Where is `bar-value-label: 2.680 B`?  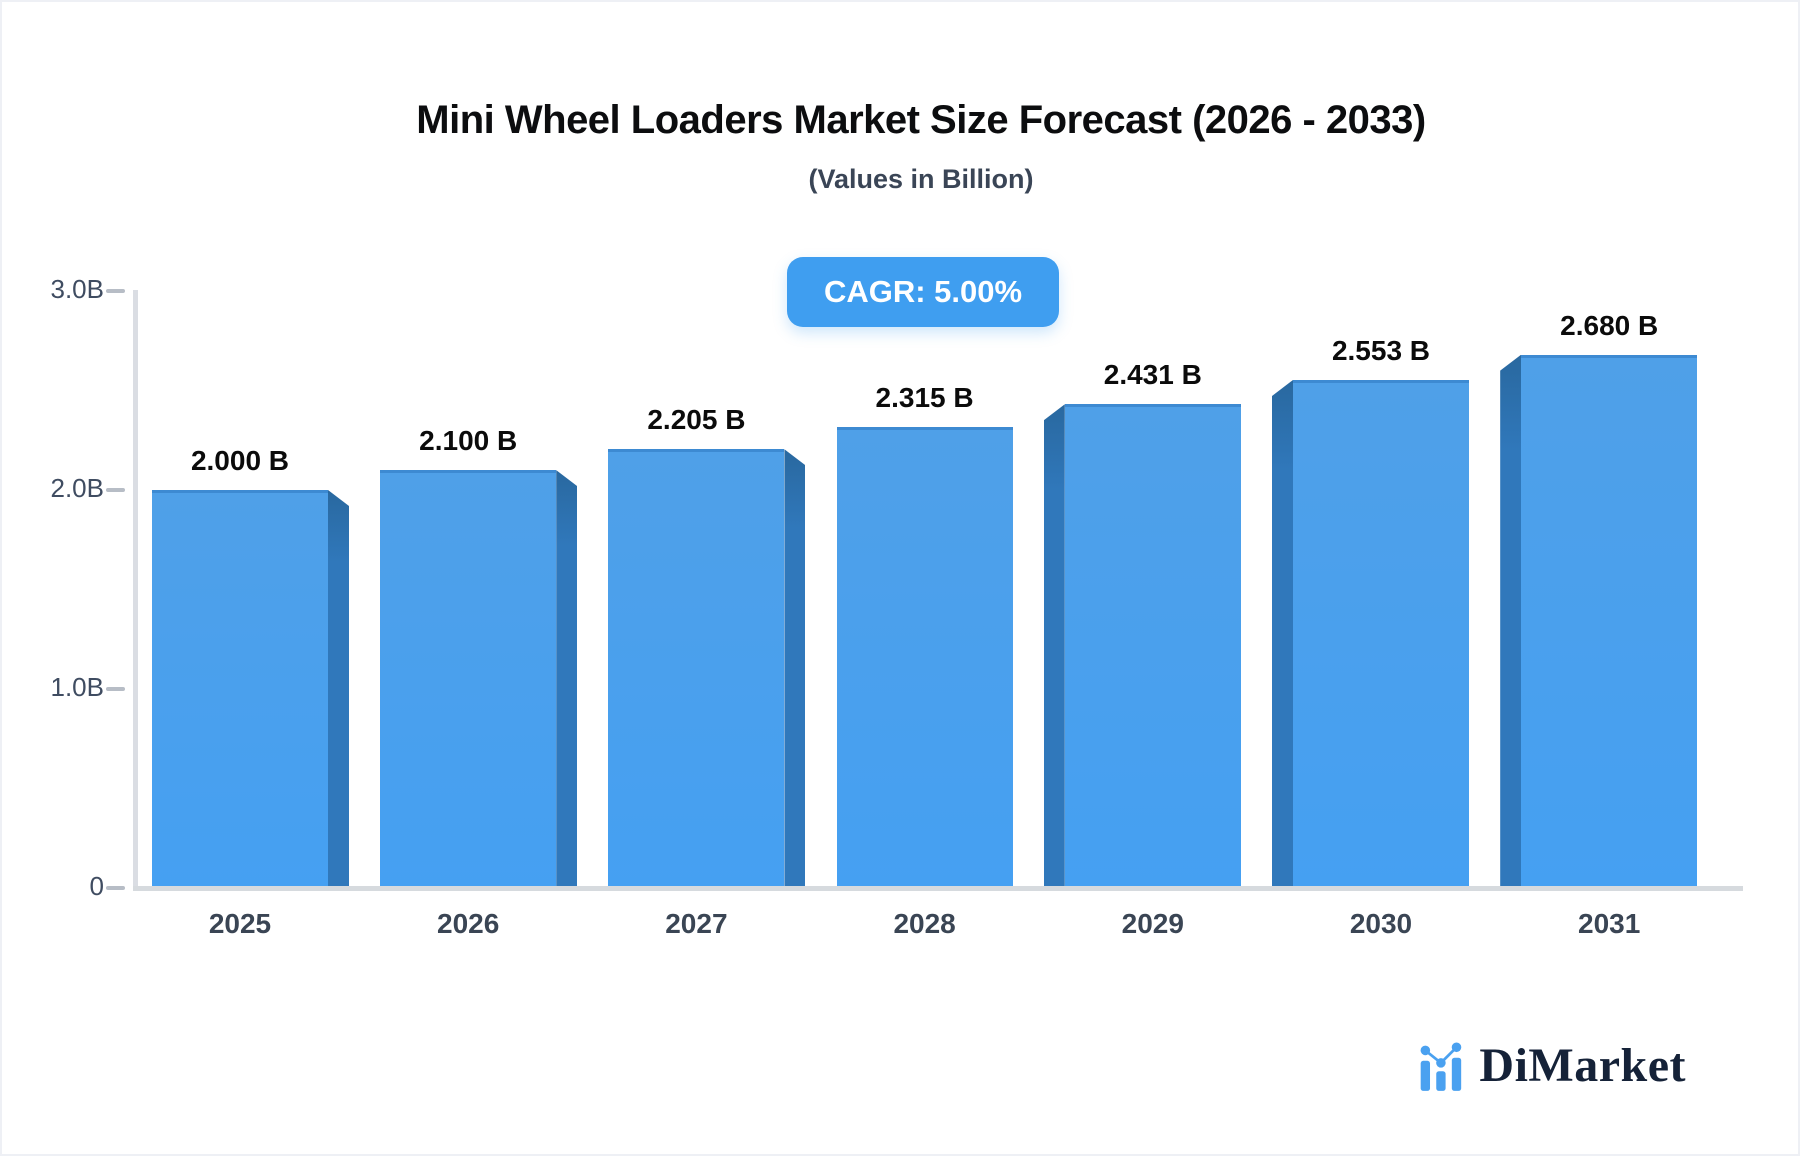
bar-value-label: 2.680 B is located at coordinates (1609, 325).